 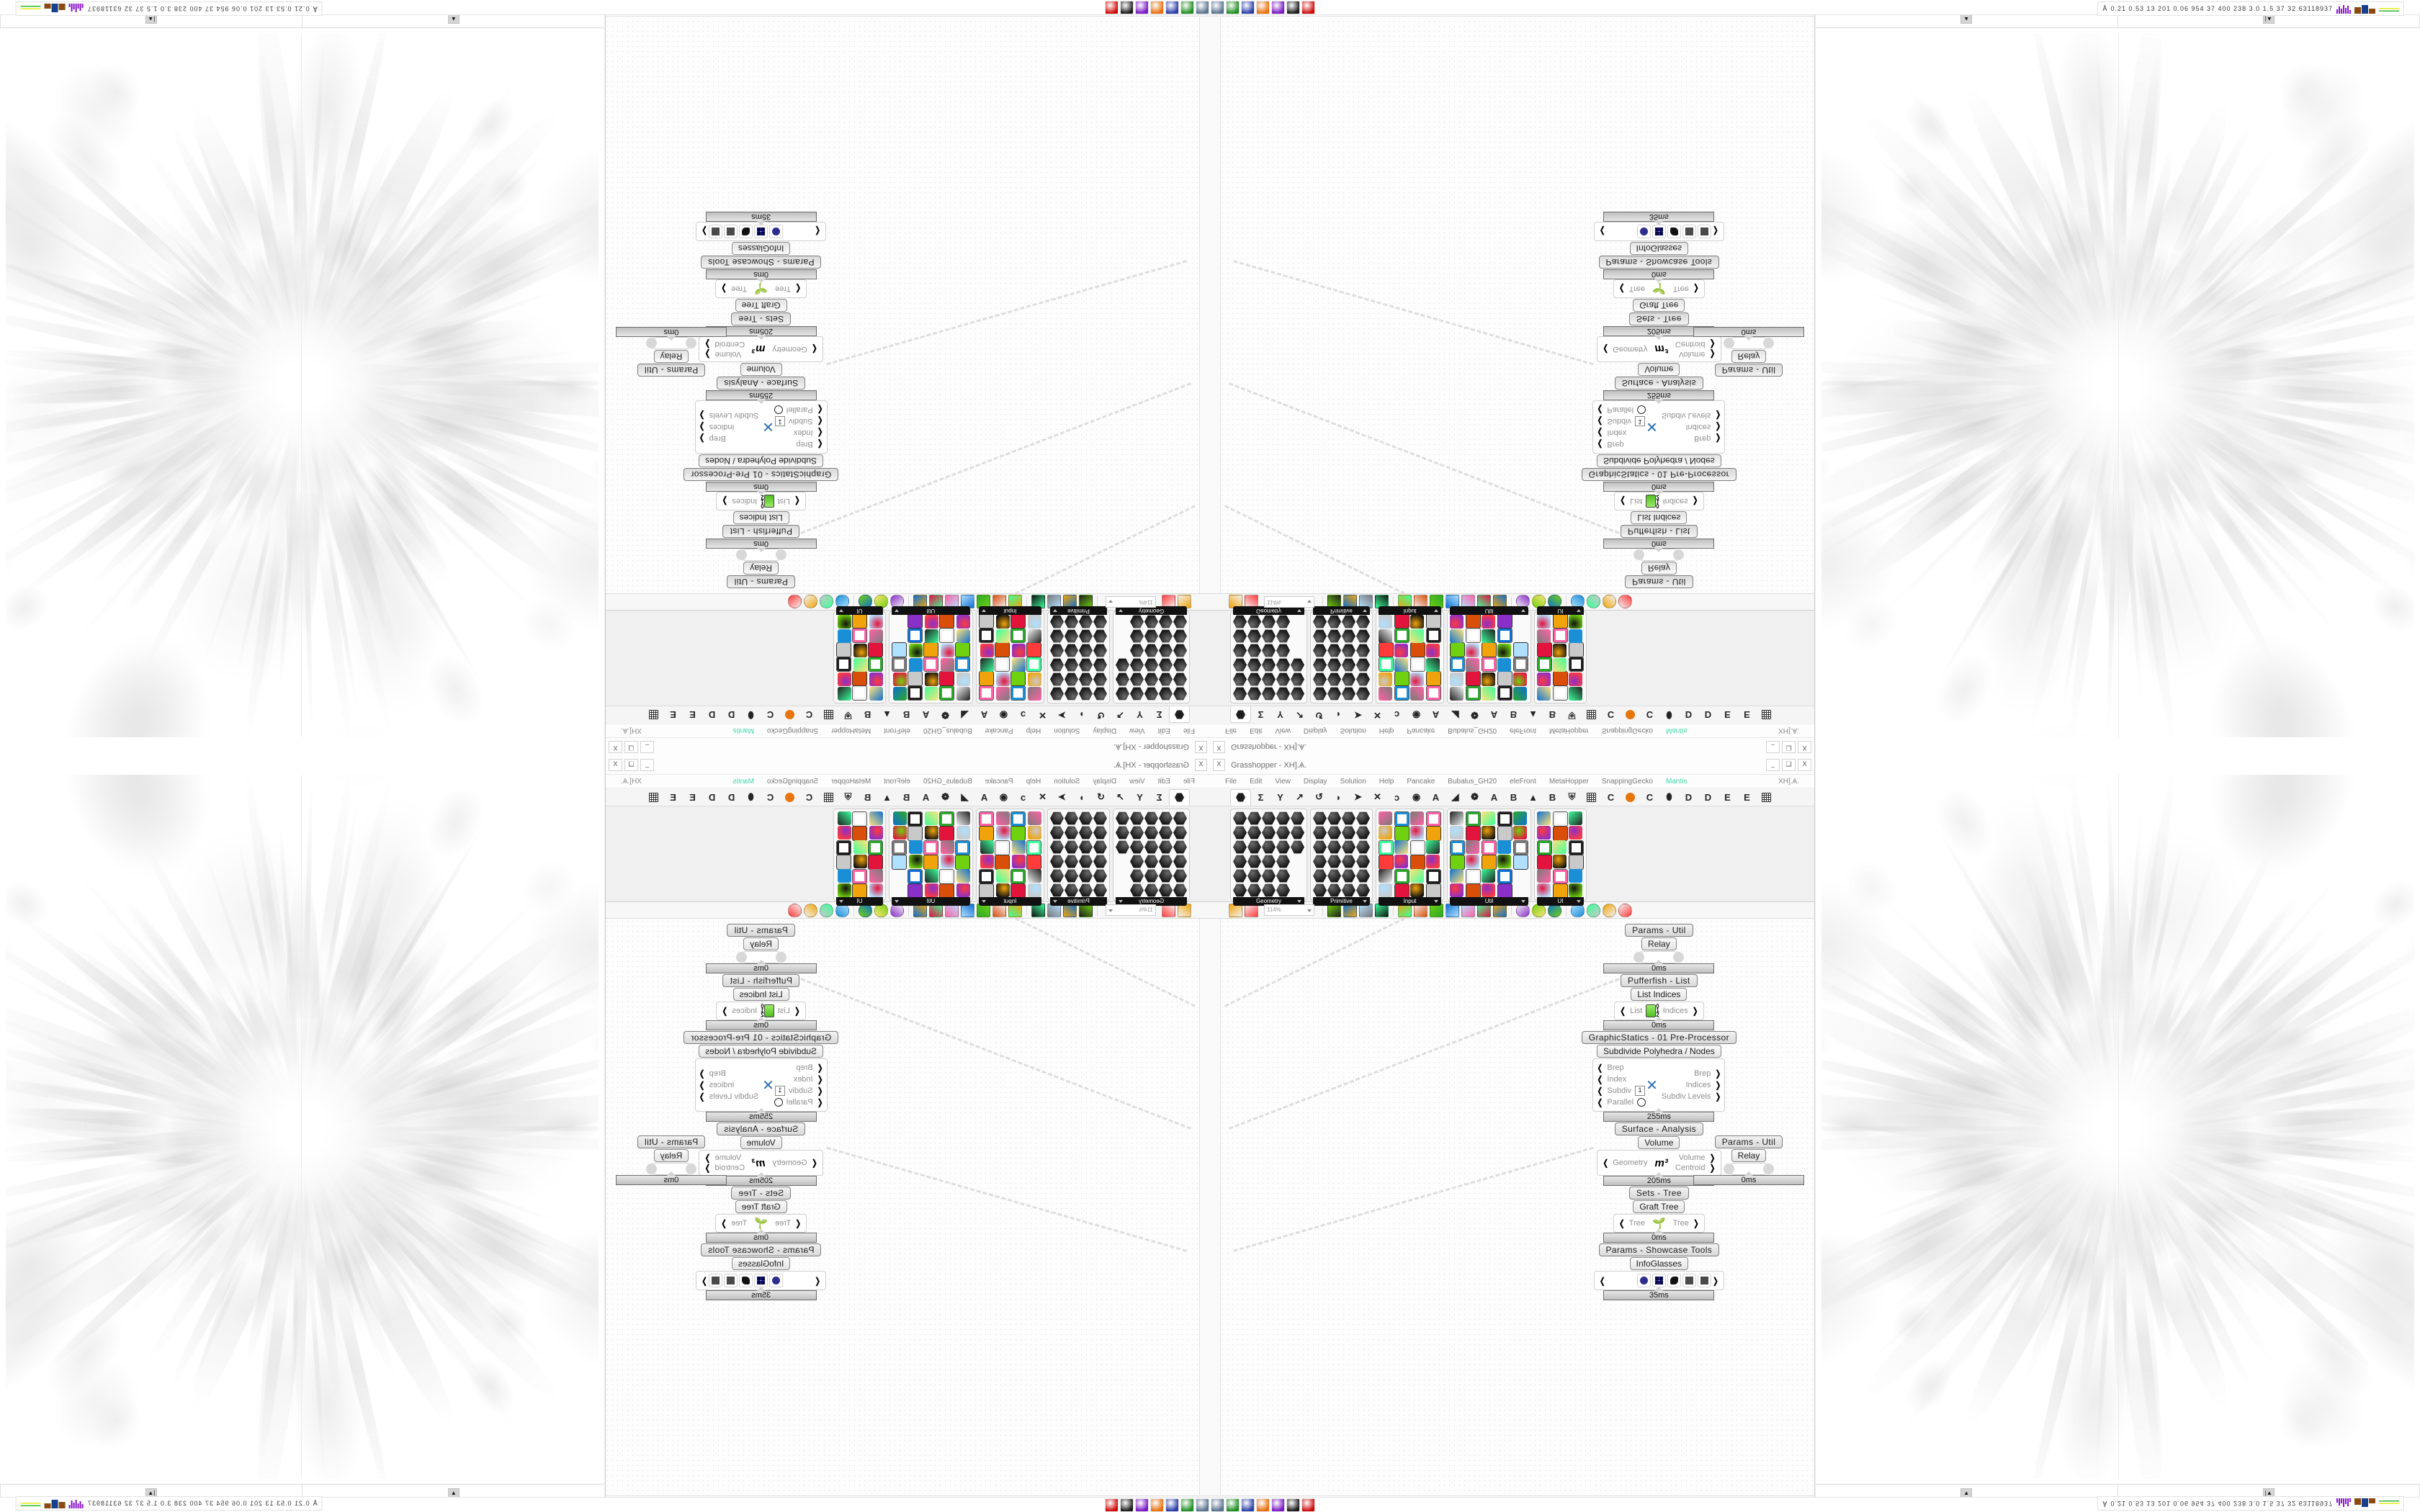 What do you see at coordinates (716, 231) in the screenshot?
I see `puzzle-icon` at bounding box center [716, 231].